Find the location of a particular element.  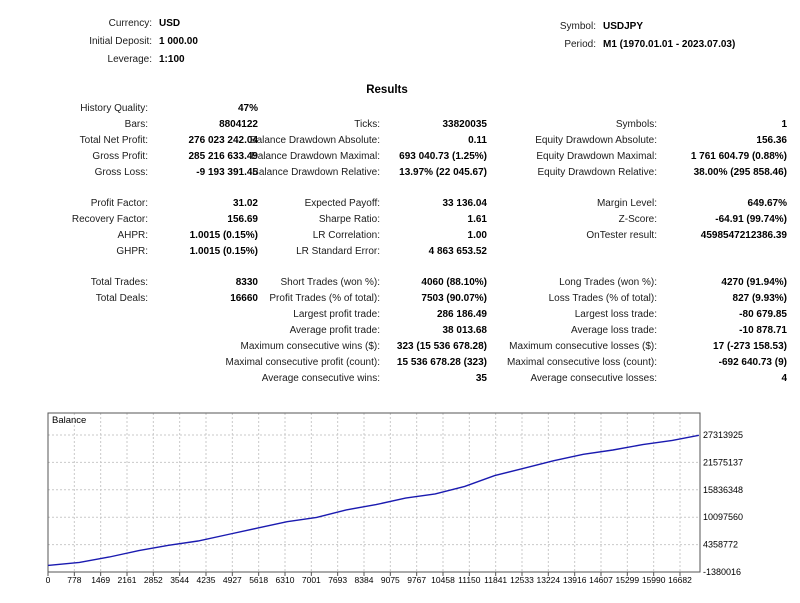

stat-value: 1 is located at coordinates (784, 124).